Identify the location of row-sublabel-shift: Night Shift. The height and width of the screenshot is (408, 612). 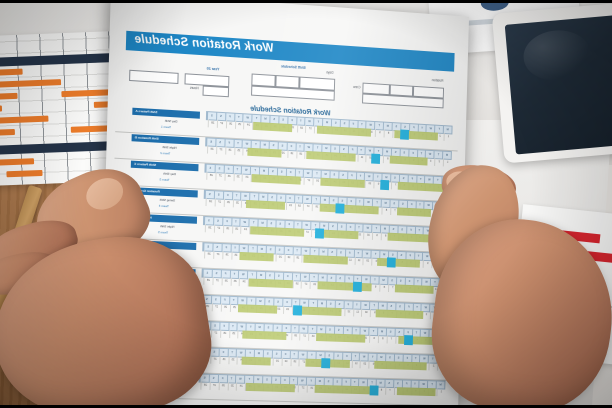
(169, 147).